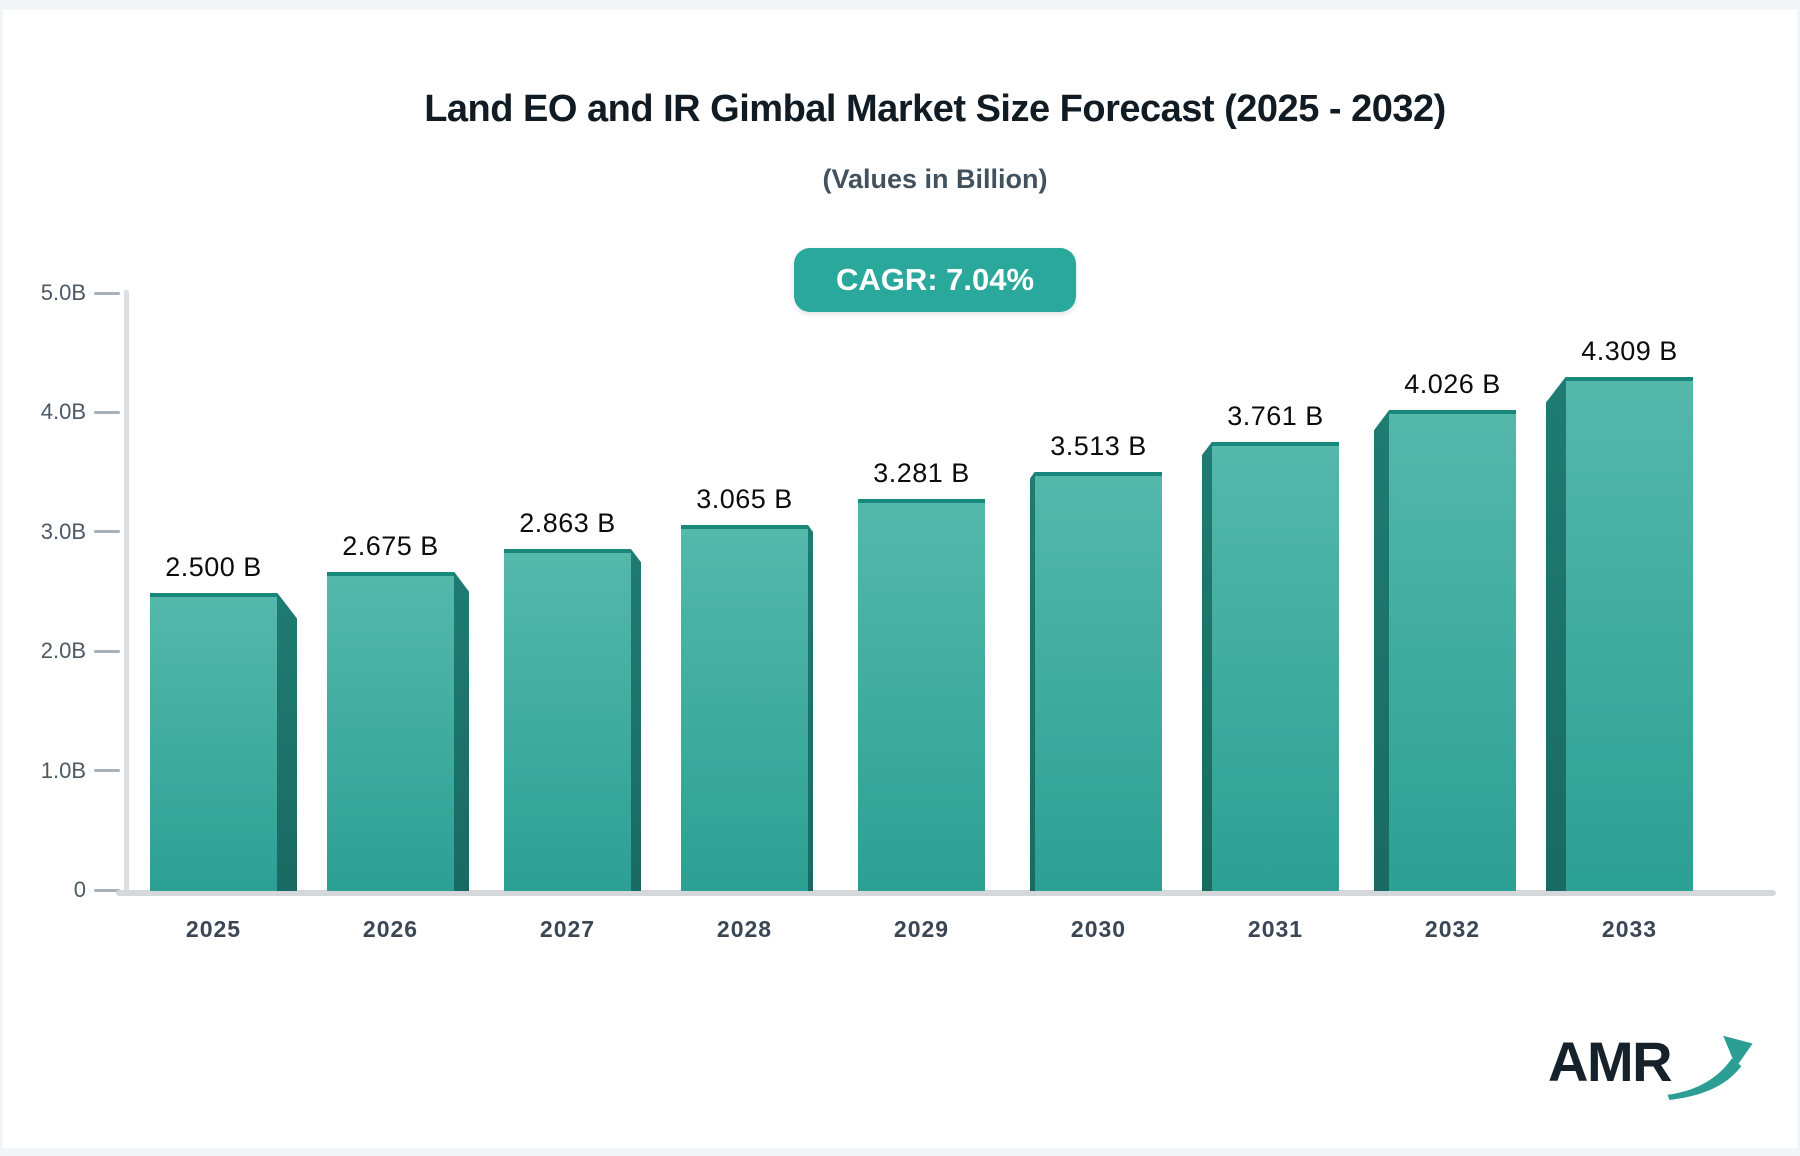 The height and width of the screenshot is (1156, 1800). I want to click on bar-2031, so click(1275, 666).